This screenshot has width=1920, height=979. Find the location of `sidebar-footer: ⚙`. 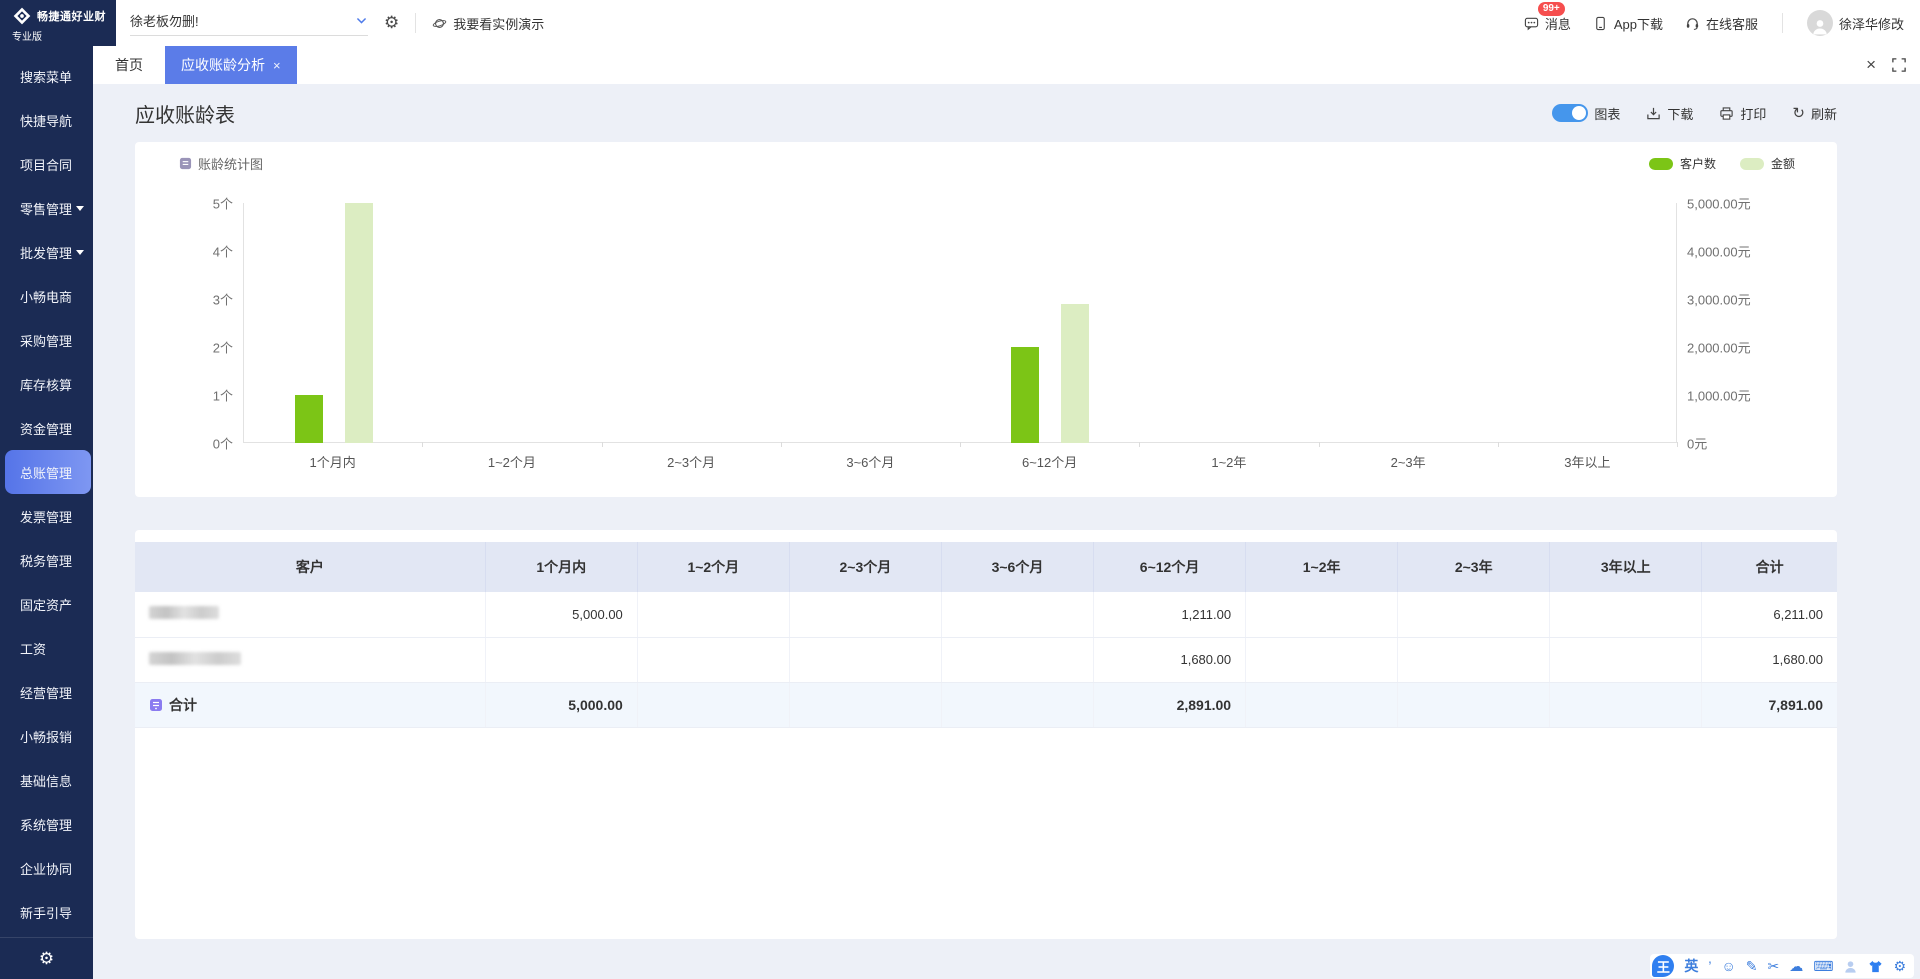

sidebar-footer: ⚙ is located at coordinates (46, 958).